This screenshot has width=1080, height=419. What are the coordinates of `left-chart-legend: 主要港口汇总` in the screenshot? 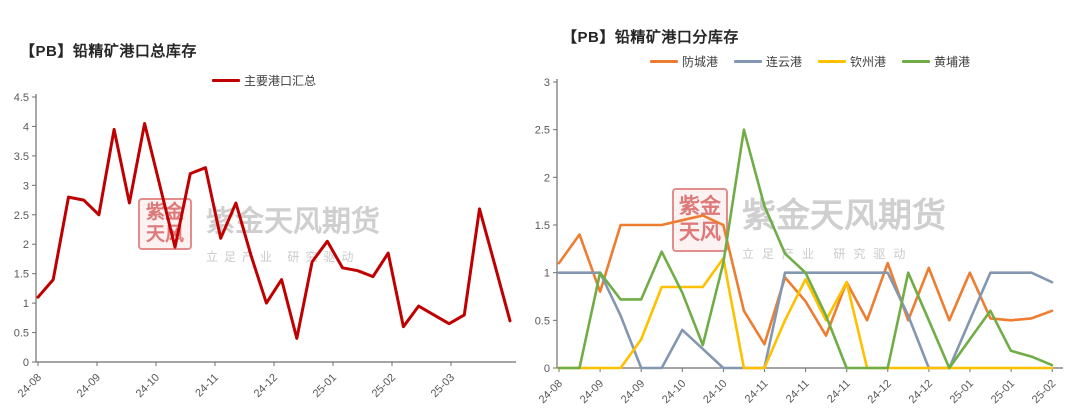 It's located at (272, 80).